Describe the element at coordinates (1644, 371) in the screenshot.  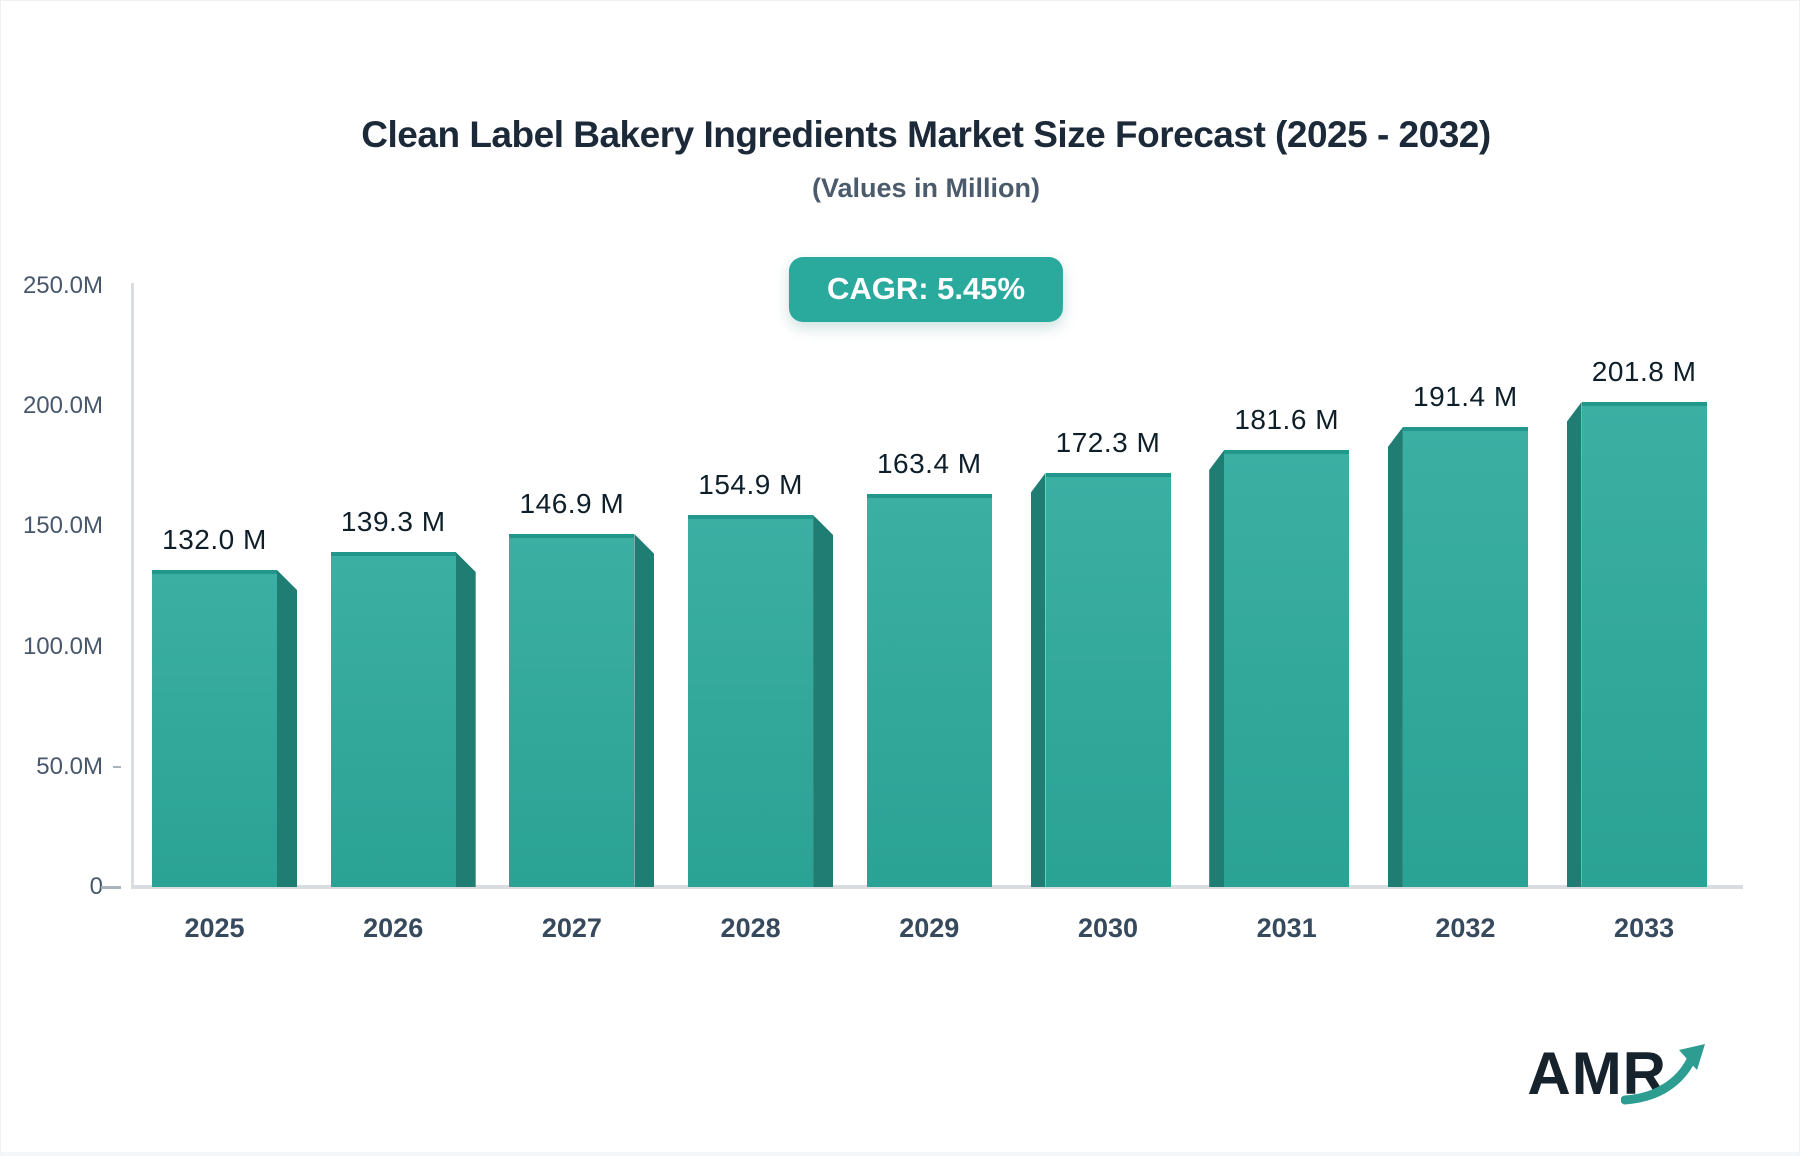
I see `bar-value-label-2033: 201.8 M` at that location.